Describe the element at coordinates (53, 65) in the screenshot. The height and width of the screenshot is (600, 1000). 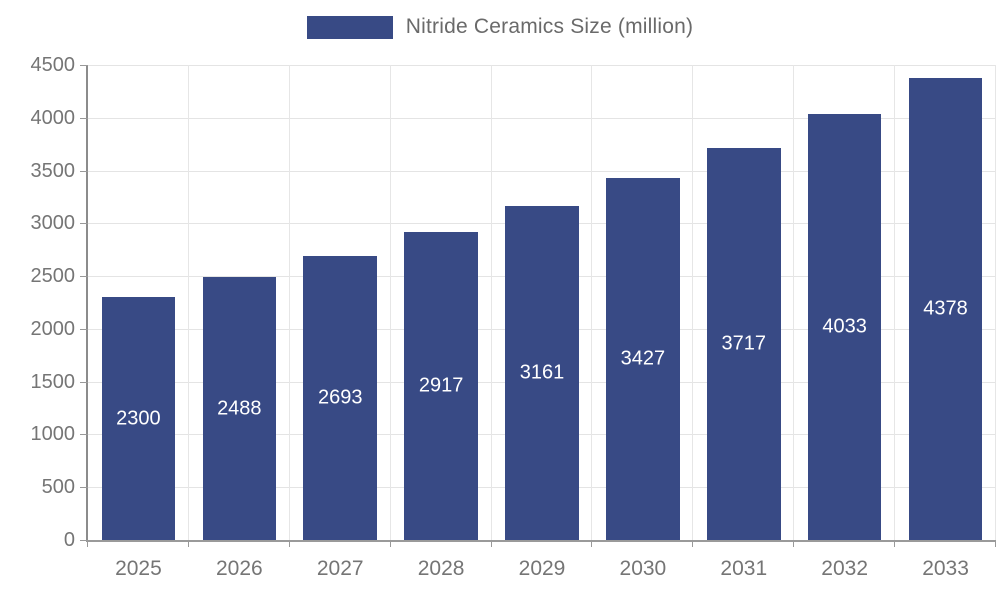
I see `y-axis-label: 4500` at that location.